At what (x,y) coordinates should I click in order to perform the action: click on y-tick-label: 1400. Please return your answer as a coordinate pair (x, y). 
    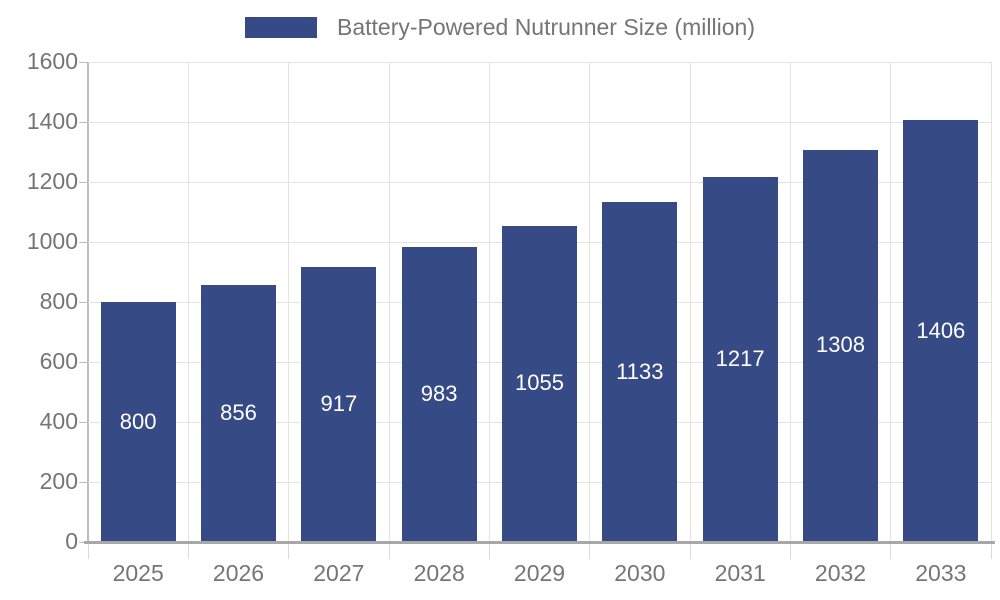
    Looking at the image, I should click on (52, 121).